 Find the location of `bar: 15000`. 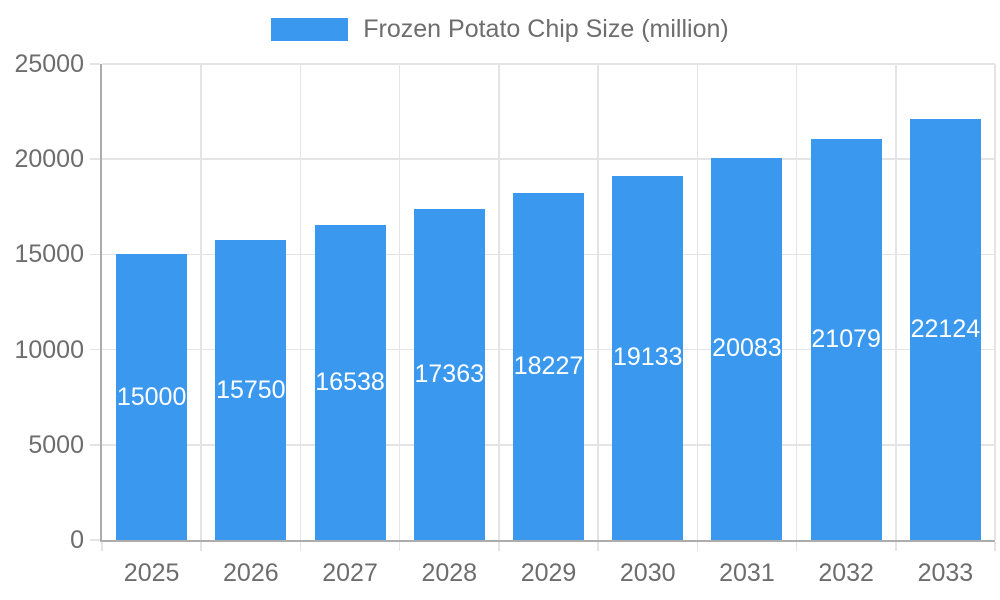

bar: 15000 is located at coordinates (152, 397).